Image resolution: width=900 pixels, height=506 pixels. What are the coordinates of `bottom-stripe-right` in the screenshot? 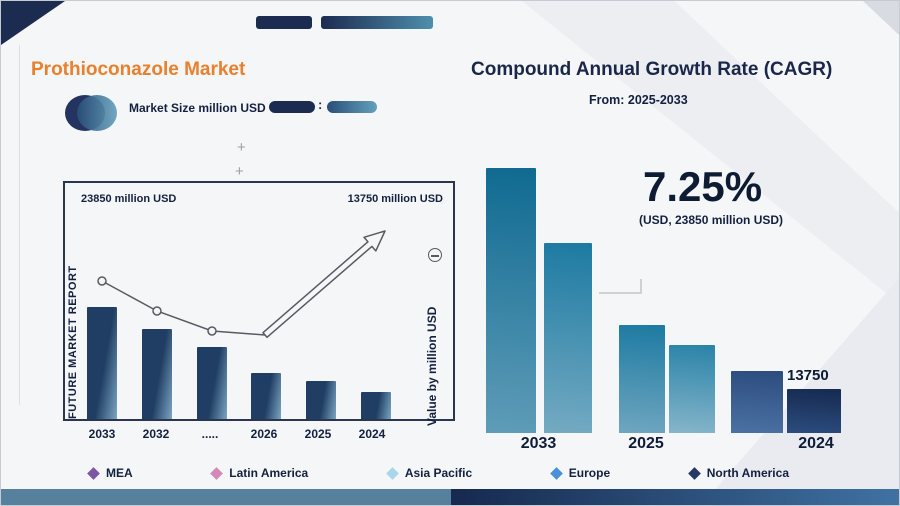 It's located at (675, 497).